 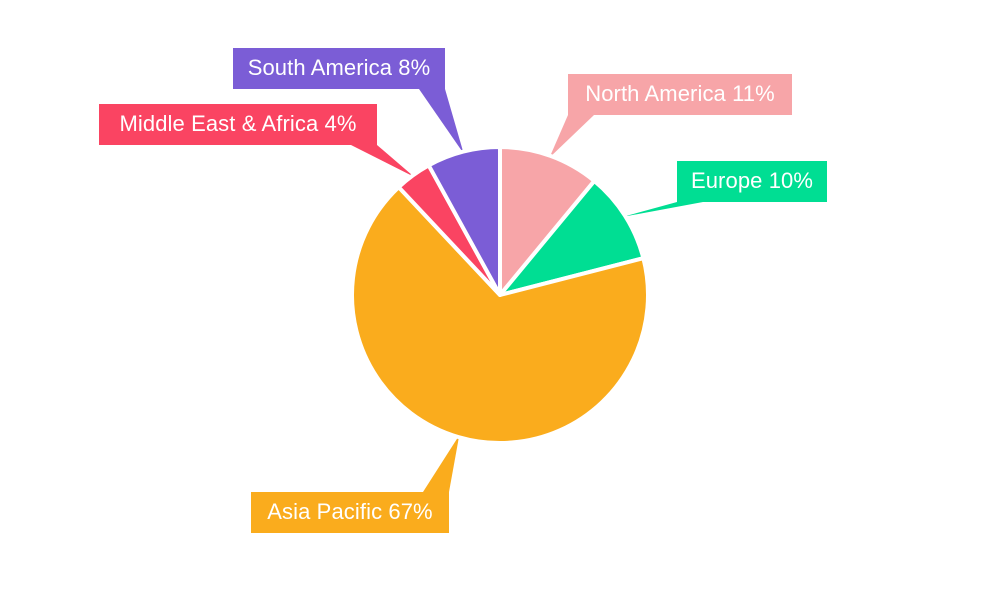 I want to click on pie-label-asia-pacific: Asia Pacific 67%, so click(x=350, y=512).